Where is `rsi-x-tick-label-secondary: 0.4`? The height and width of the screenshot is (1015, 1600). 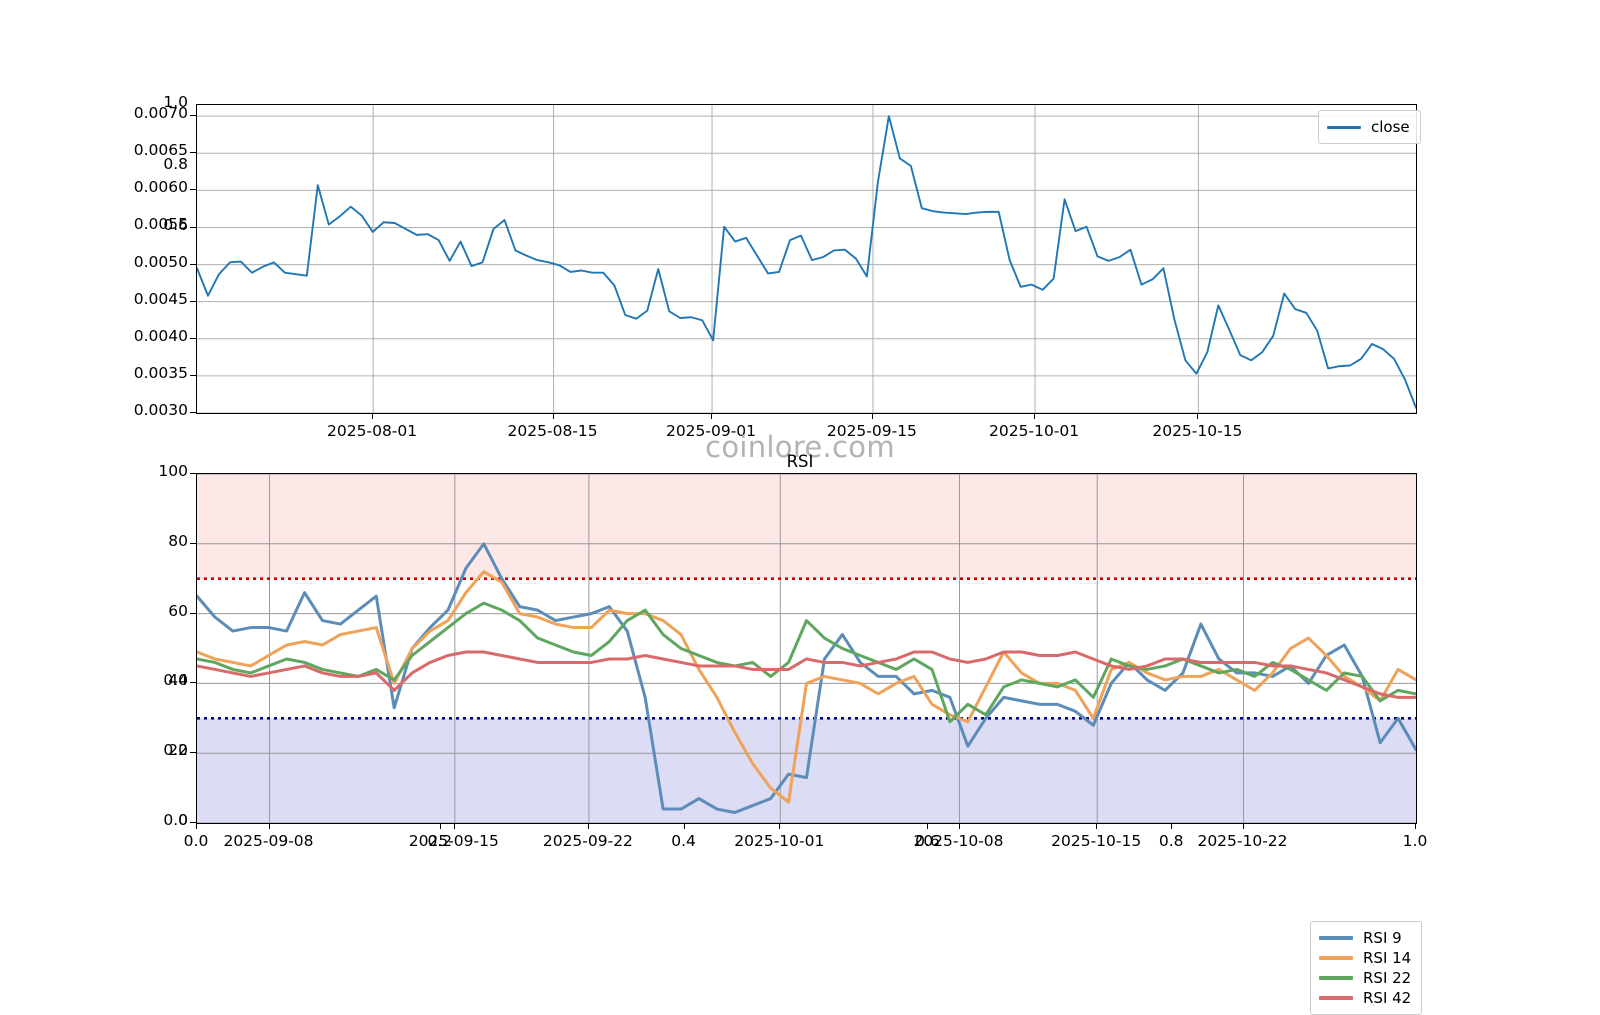
rsi-x-tick-label-secondary: 0.4 is located at coordinates (683, 841).